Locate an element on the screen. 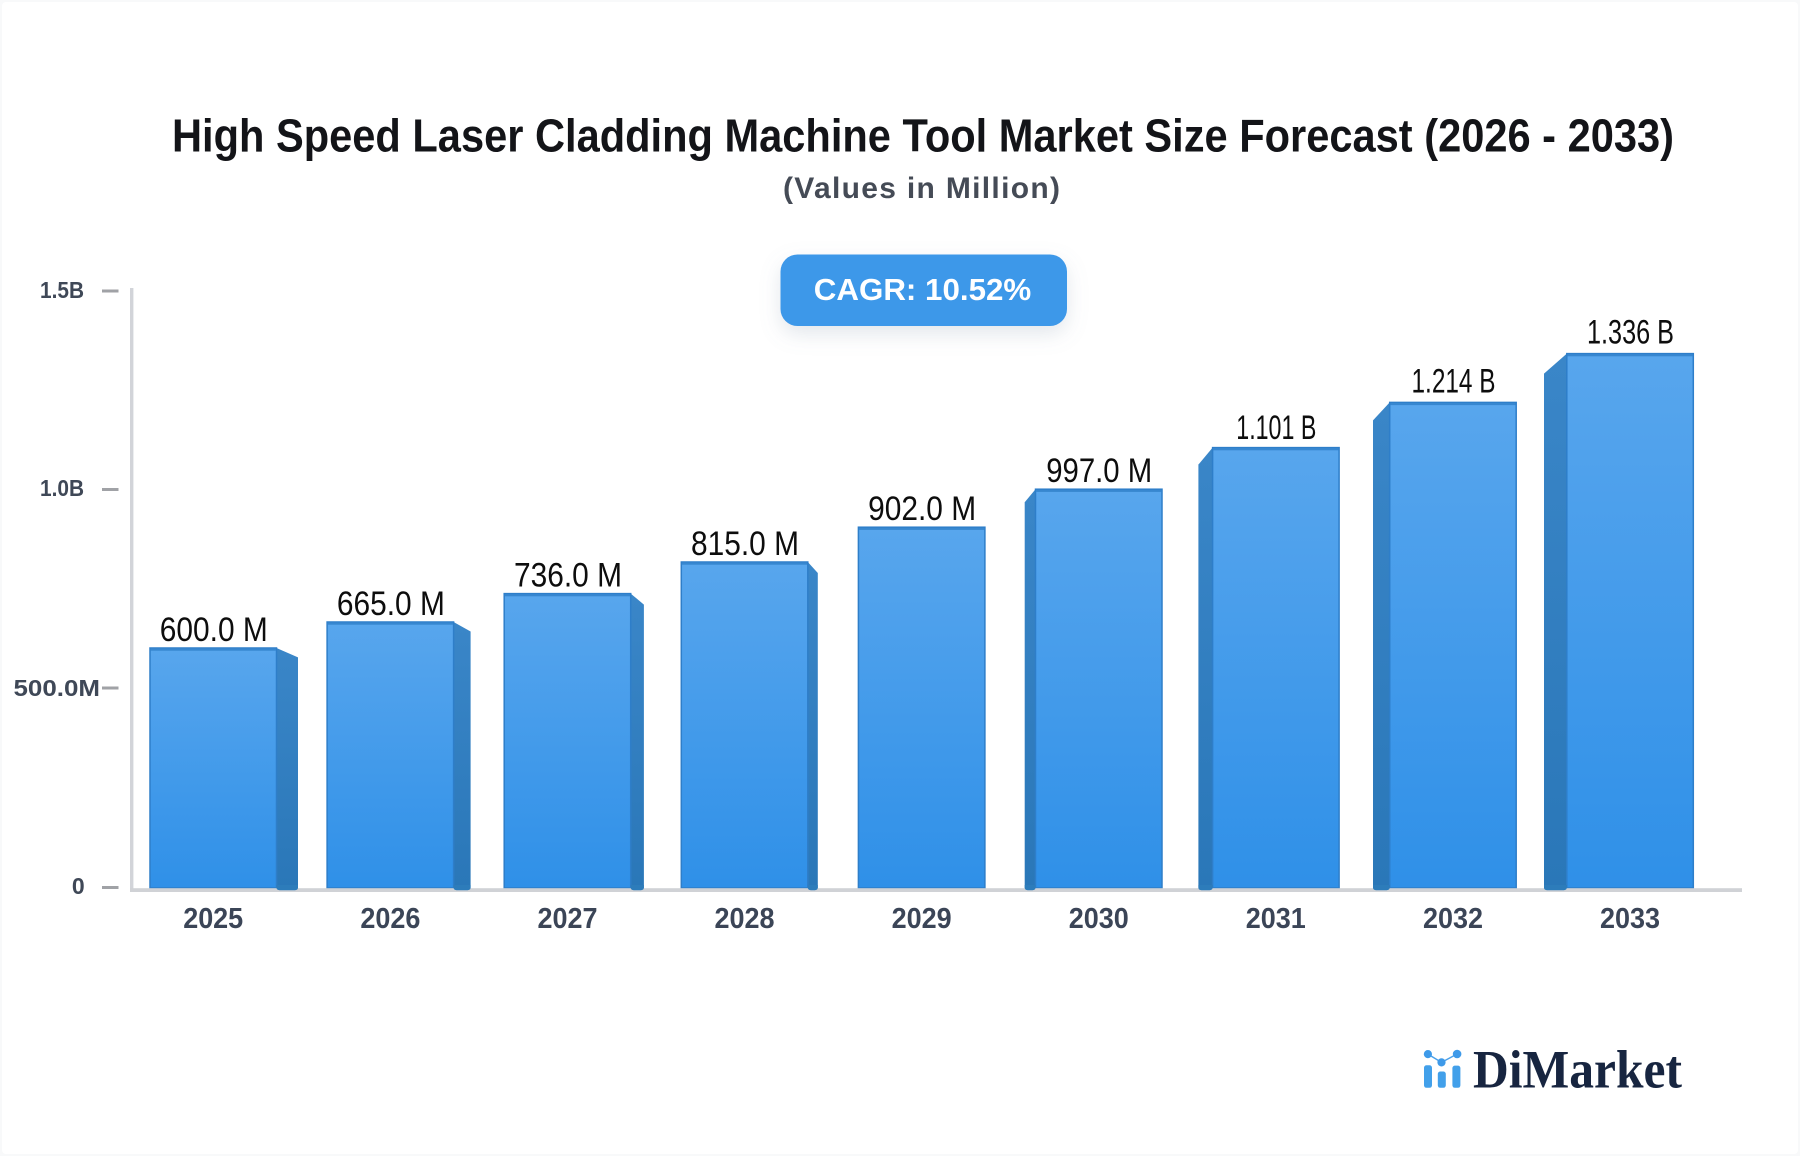 This screenshot has width=1800, height=1156. svg-text: 2025 is located at coordinates (213, 919).